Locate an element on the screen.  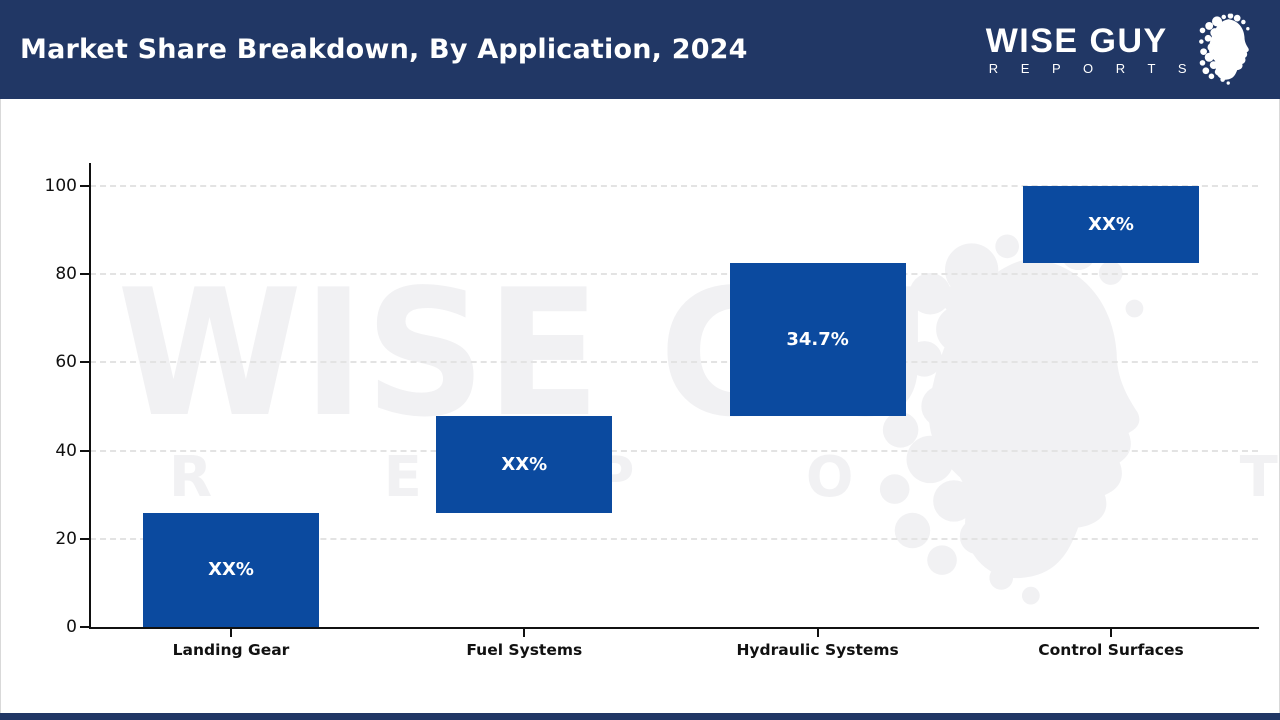
y-tick-label-0: 0 is located at coordinates (71, 627).